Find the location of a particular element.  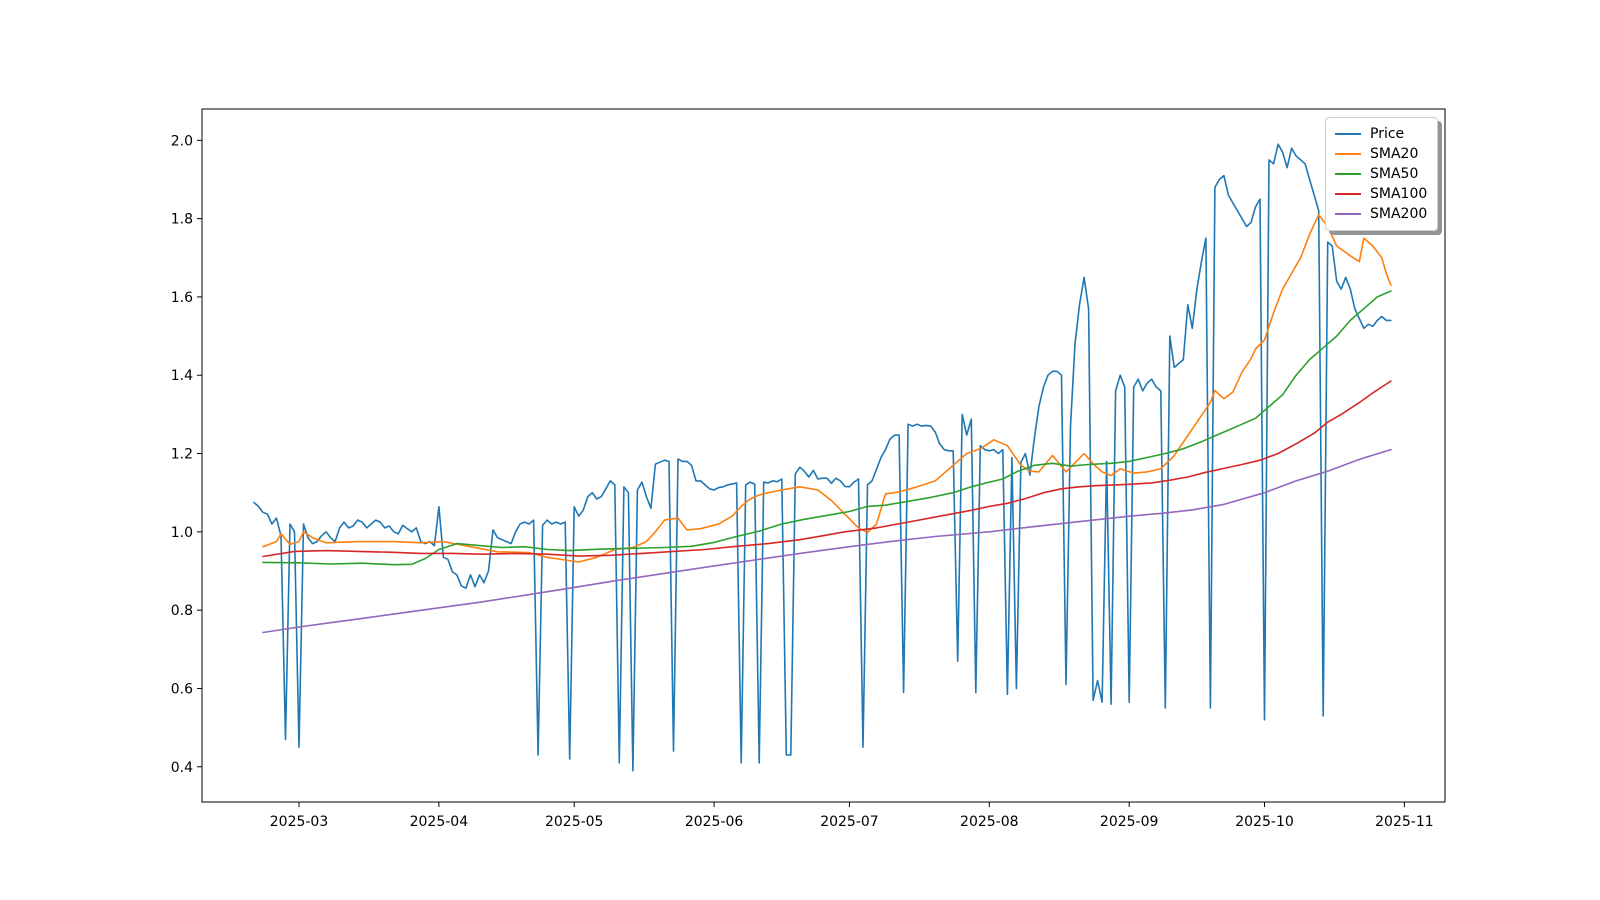

legend-line-sample-sma20 is located at coordinates (1348, 154).